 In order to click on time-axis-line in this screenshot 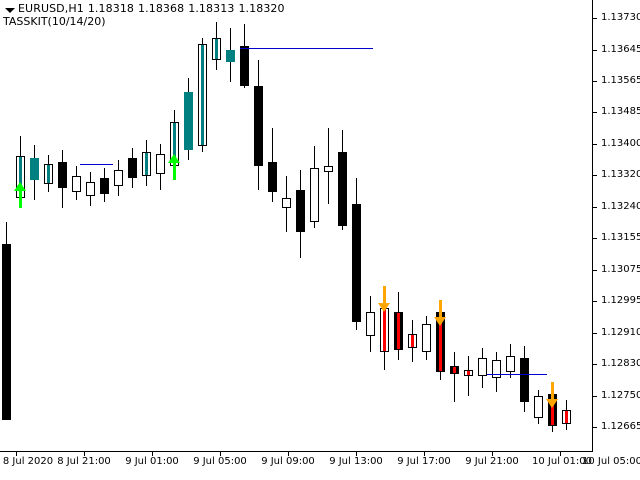, I will do `click(296, 451)`.